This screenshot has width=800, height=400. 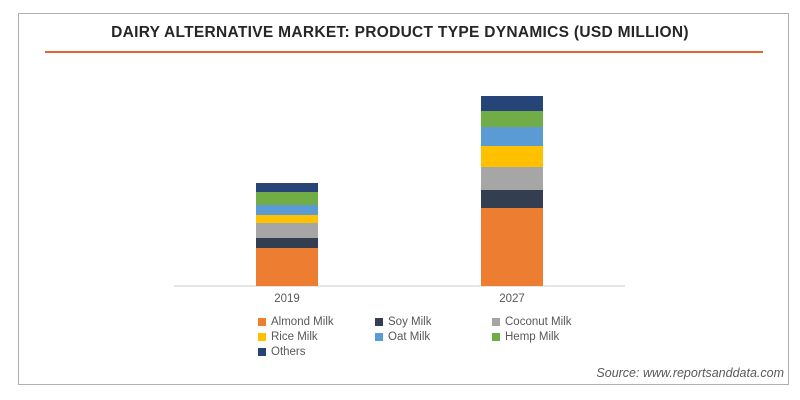 I want to click on legend-item-coconut-milk: Coconut Milk, so click(x=550, y=321).